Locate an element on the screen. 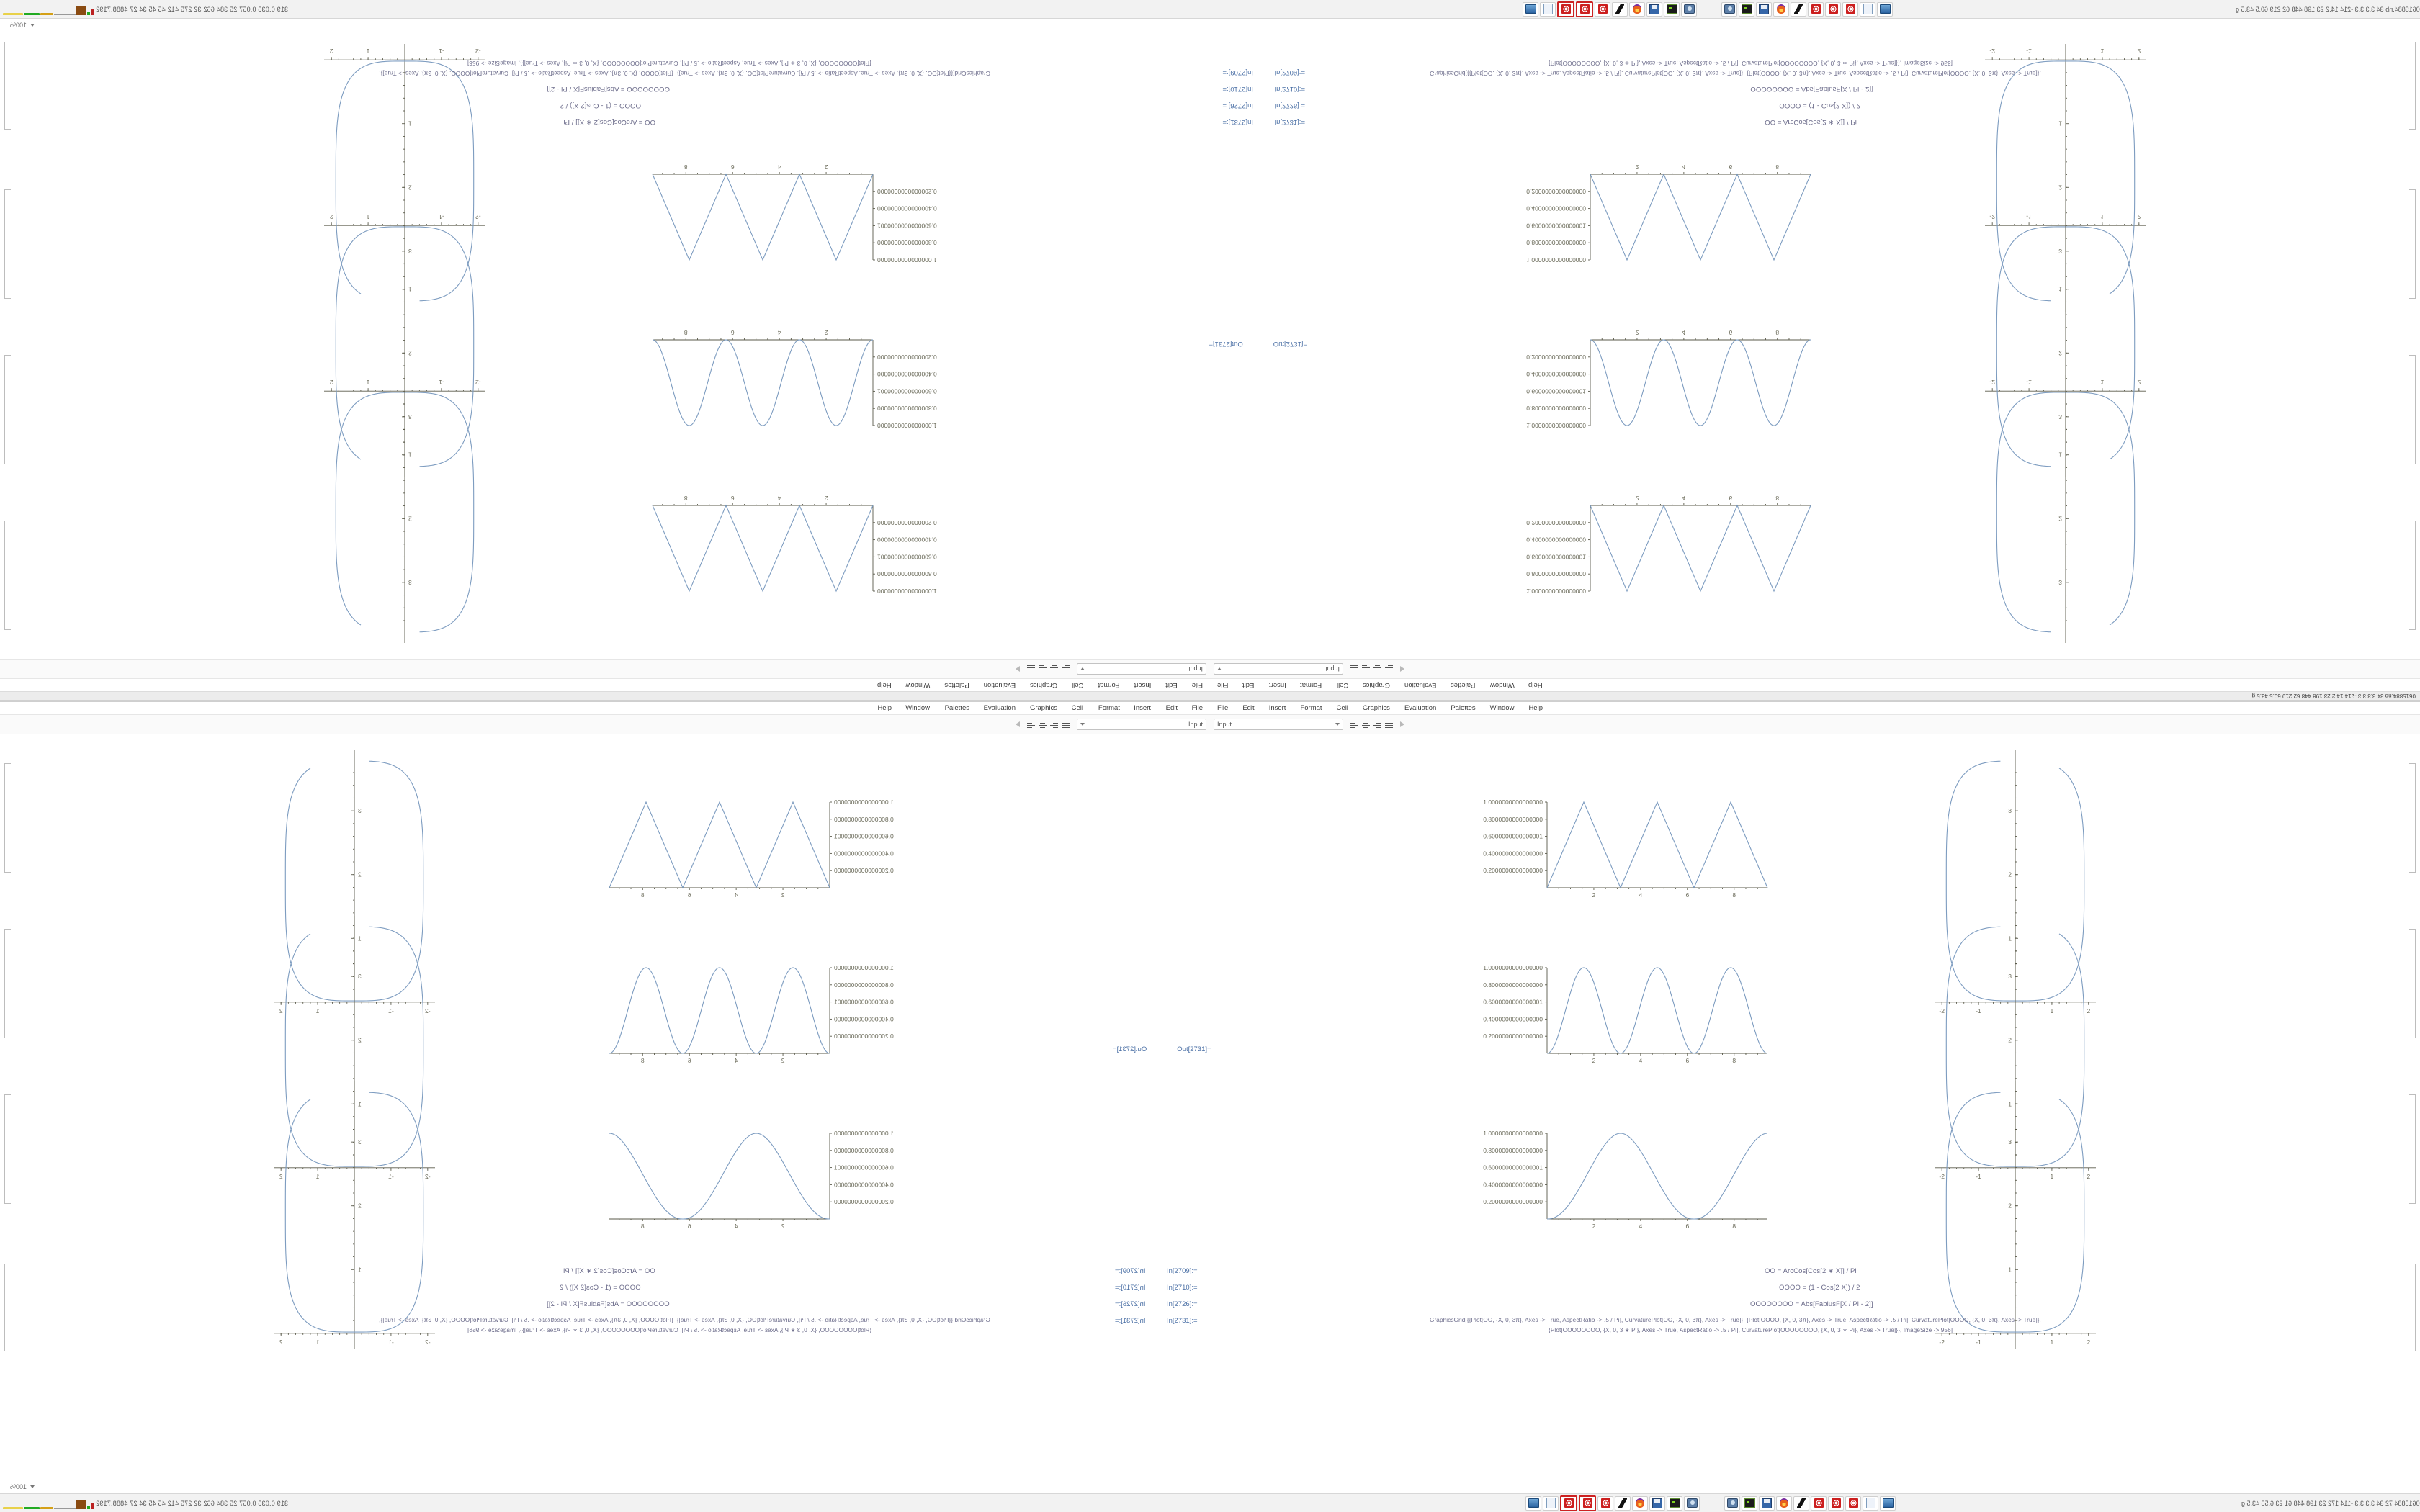 Image resolution: width=2420 pixels, height=1512 pixels. cell-style-select-left: Input is located at coordinates (1278, 669).